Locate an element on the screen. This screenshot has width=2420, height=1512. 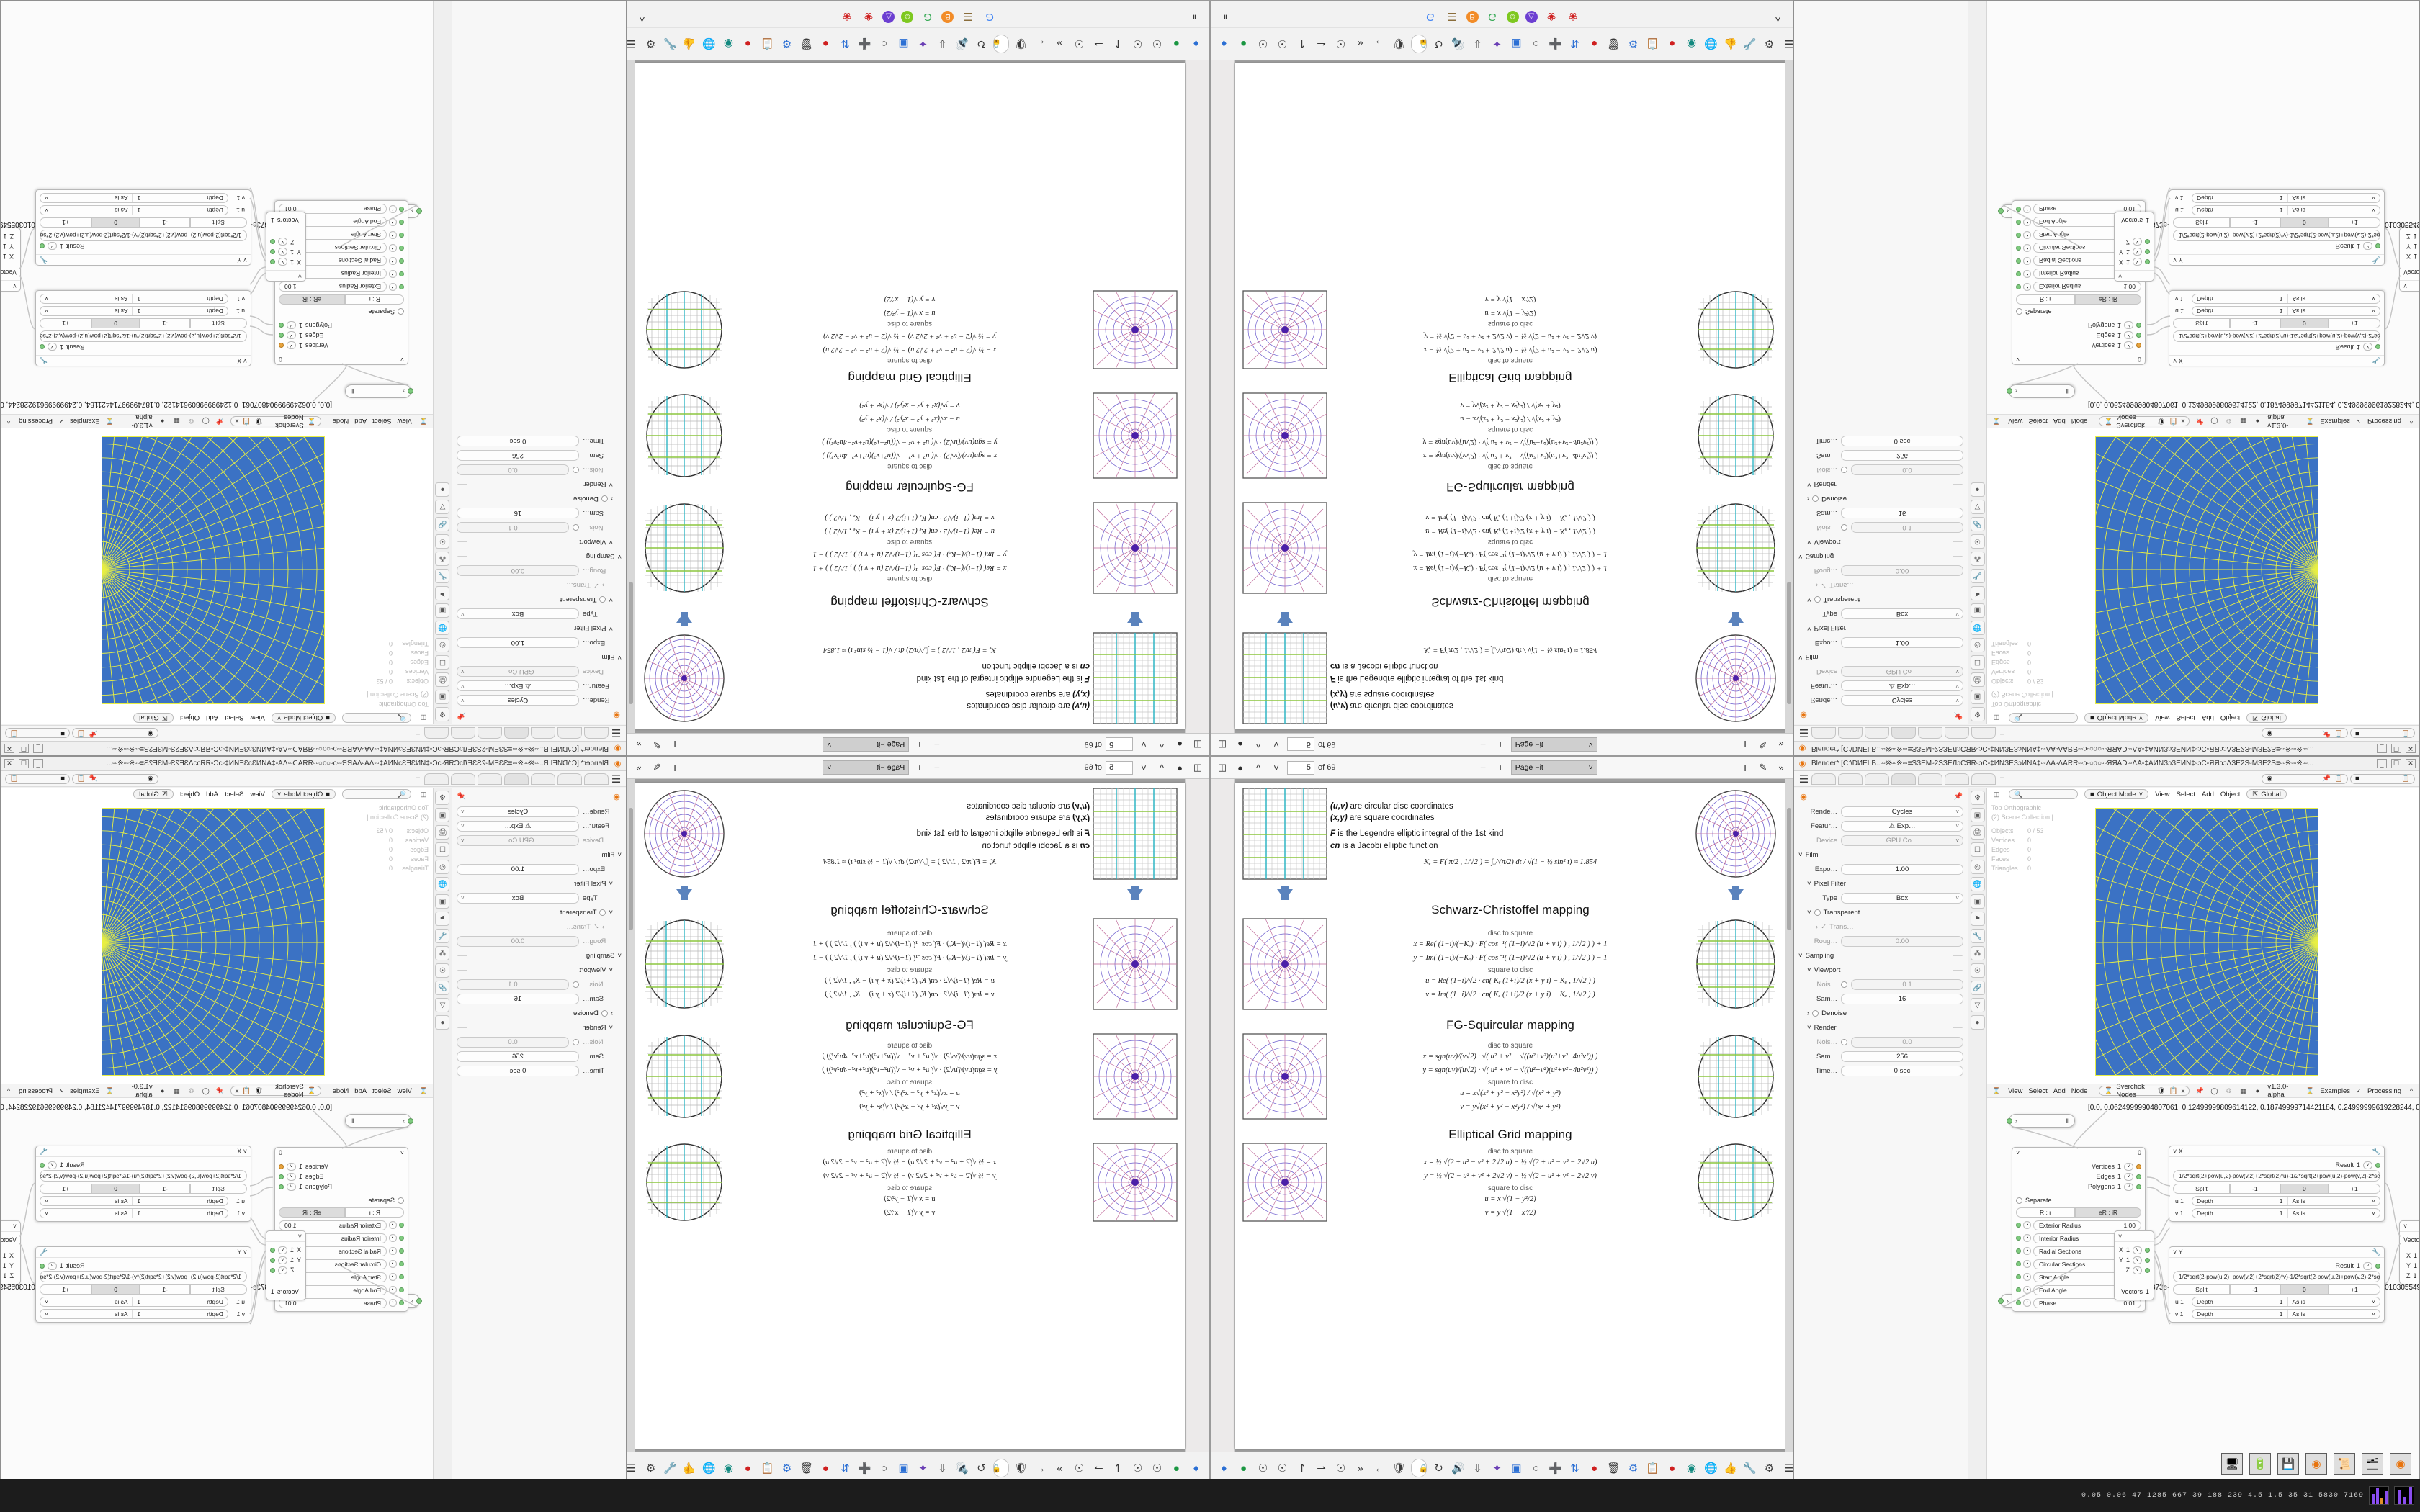
previous-page-icon: ^ is located at coordinates (1258, 767).